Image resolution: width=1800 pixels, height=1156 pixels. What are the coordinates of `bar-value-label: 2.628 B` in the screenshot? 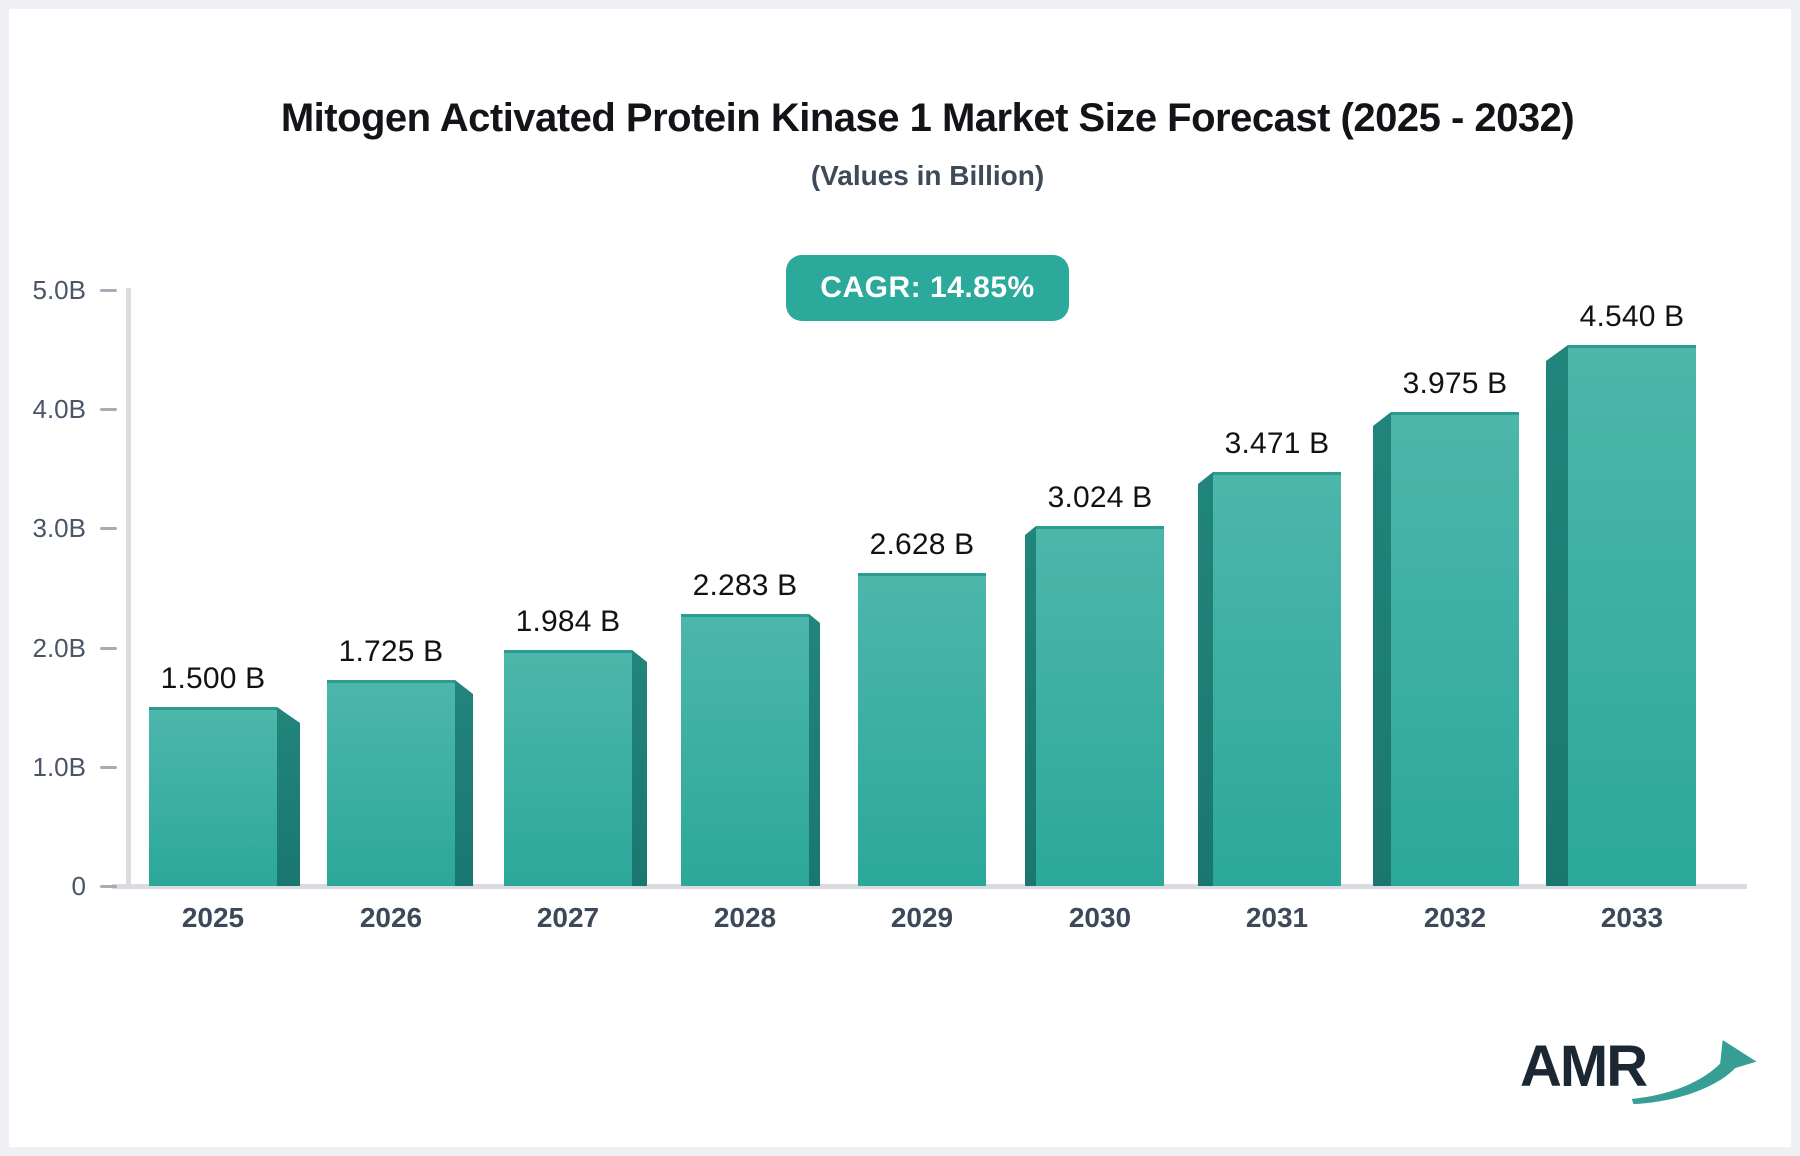 It's located at (922, 544).